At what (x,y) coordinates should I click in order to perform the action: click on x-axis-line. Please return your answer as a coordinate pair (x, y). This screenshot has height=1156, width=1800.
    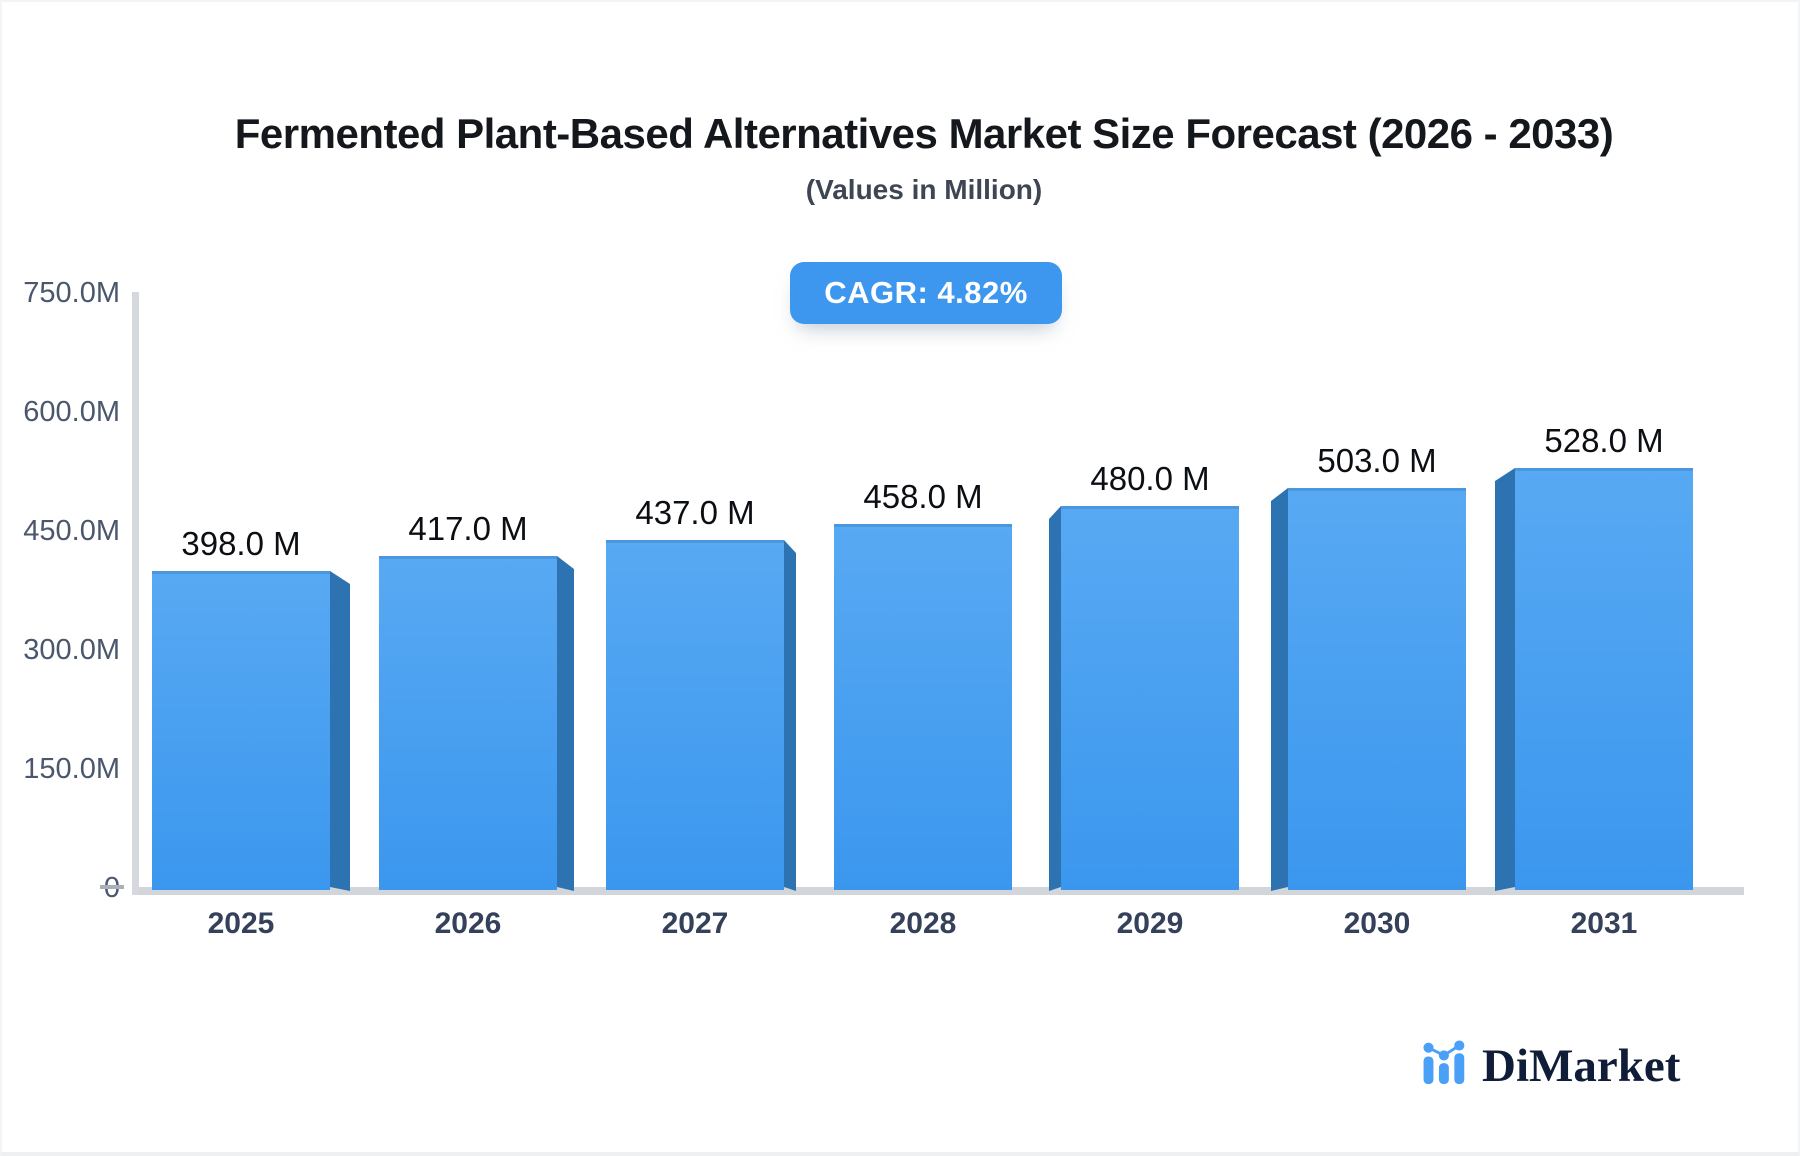
    Looking at the image, I should click on (938, 891).